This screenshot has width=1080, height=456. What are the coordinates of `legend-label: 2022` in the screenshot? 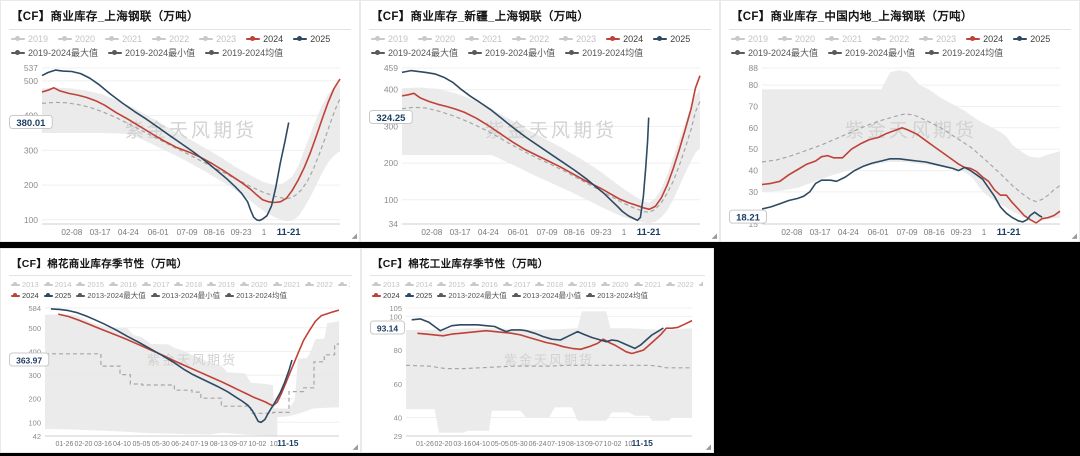 It's located at (685, 284).